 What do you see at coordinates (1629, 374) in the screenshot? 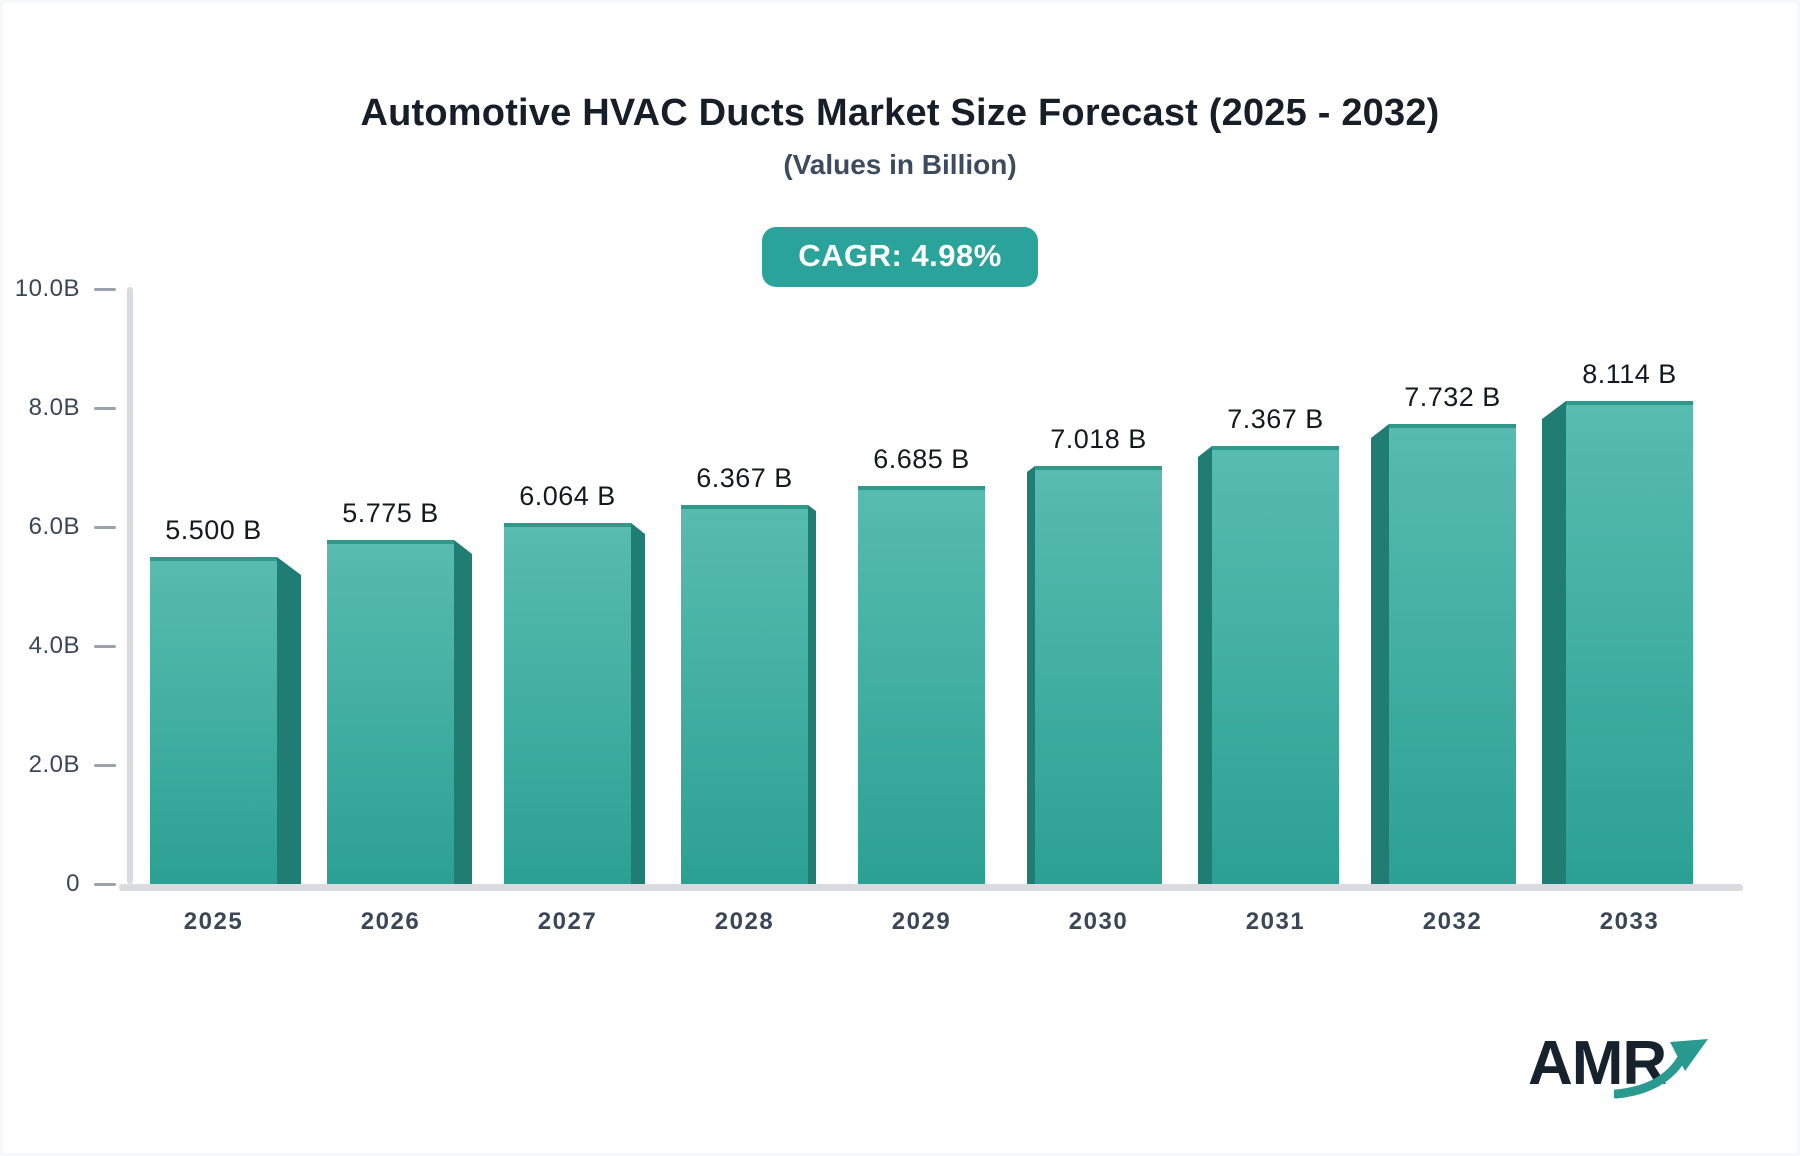
I see `bar-value-label: 8.114 B` at bounding box center [1629, 374].